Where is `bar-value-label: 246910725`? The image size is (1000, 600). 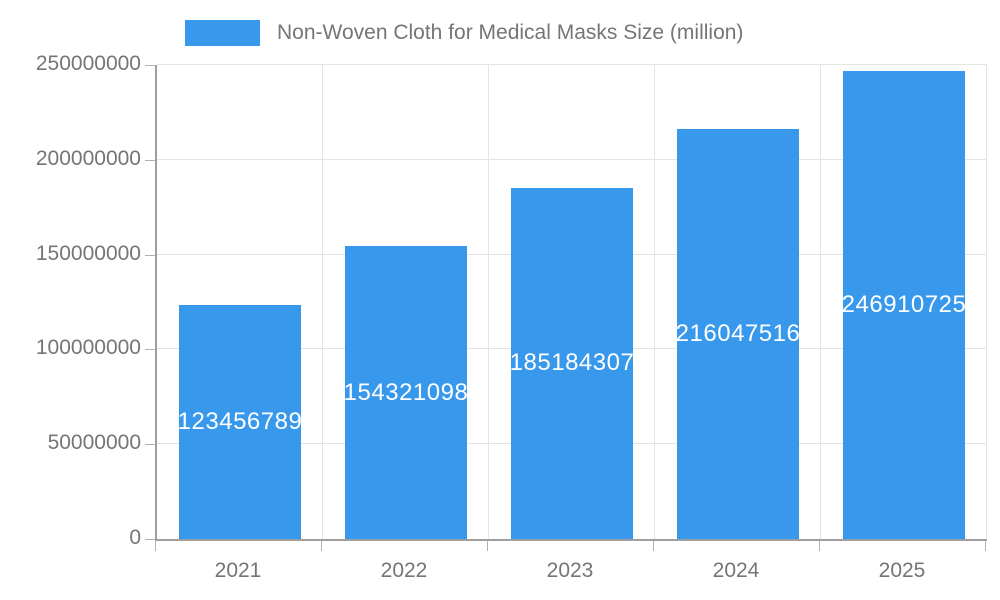
bar-value-label: 246910725 is located at coordinates (904, 304).